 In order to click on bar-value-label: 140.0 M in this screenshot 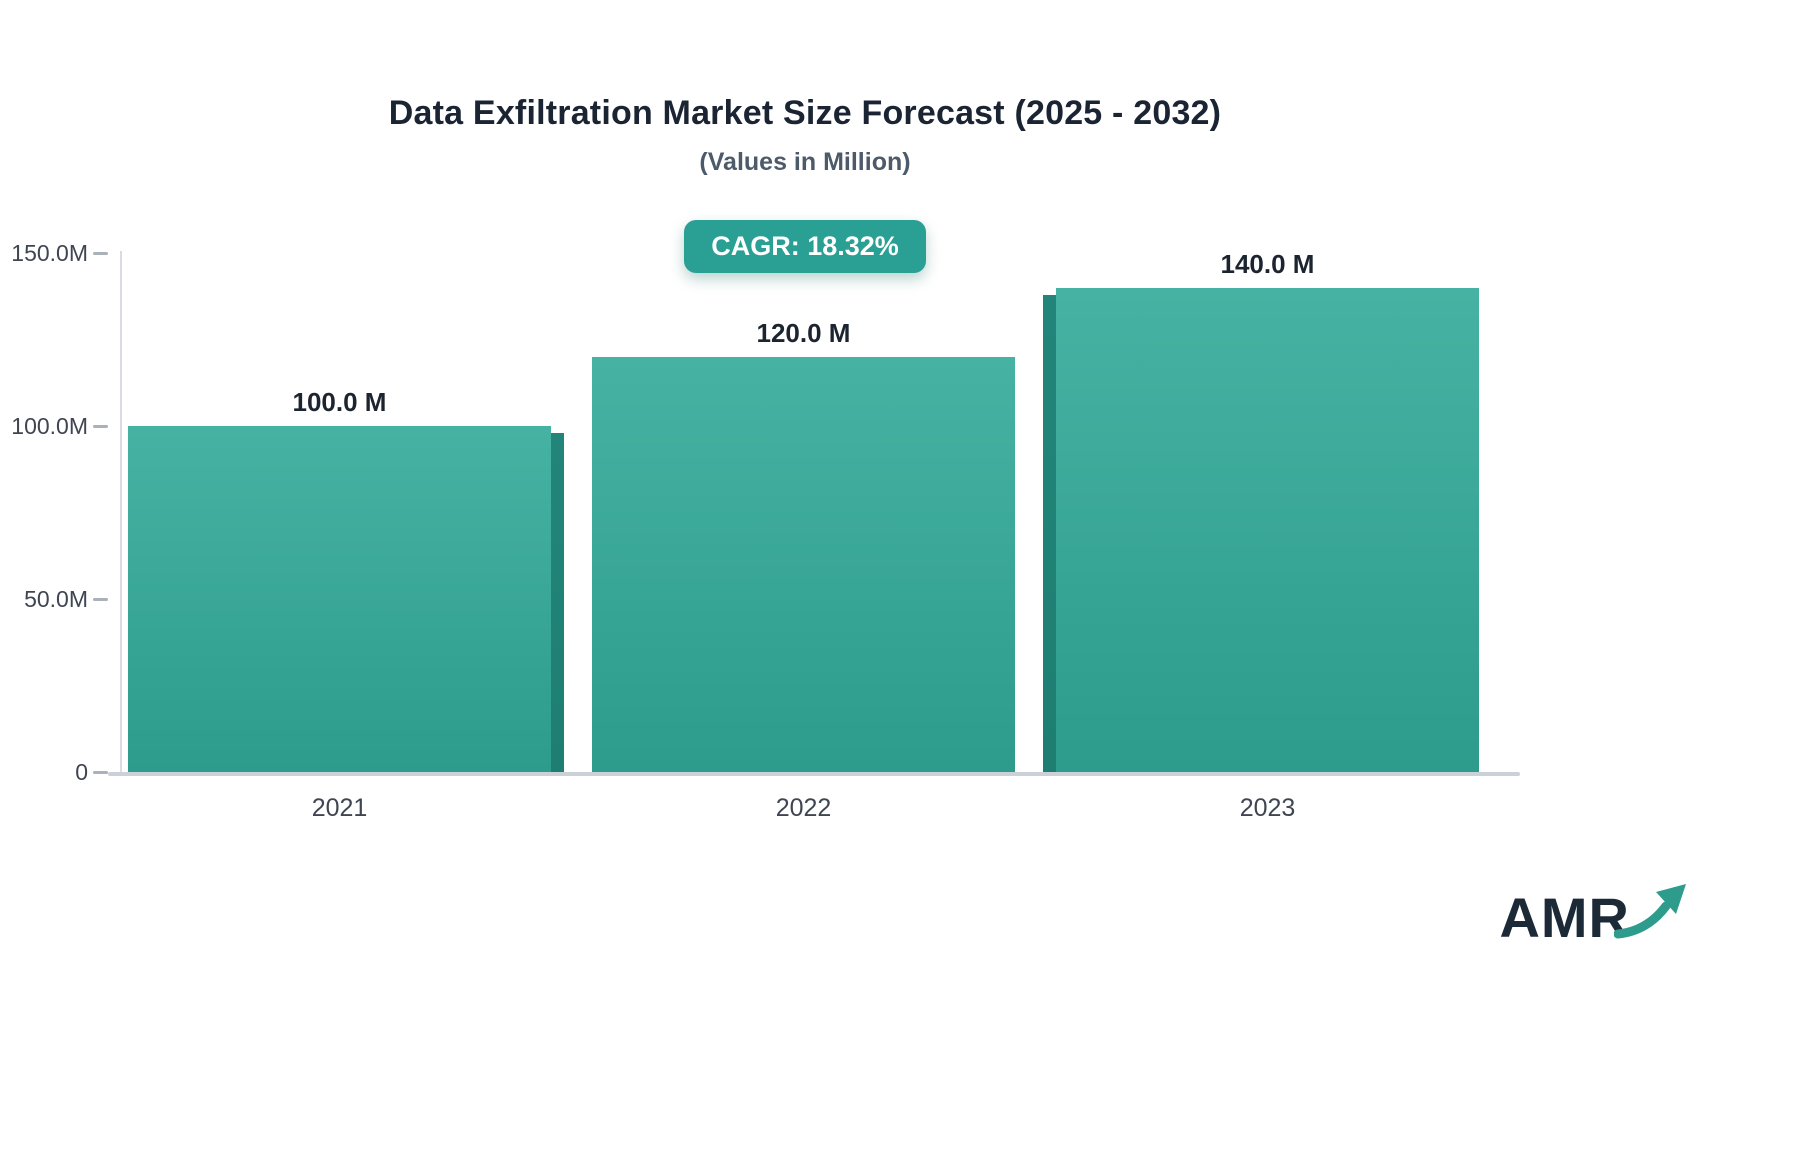, I will do `click(1267, 263)`.